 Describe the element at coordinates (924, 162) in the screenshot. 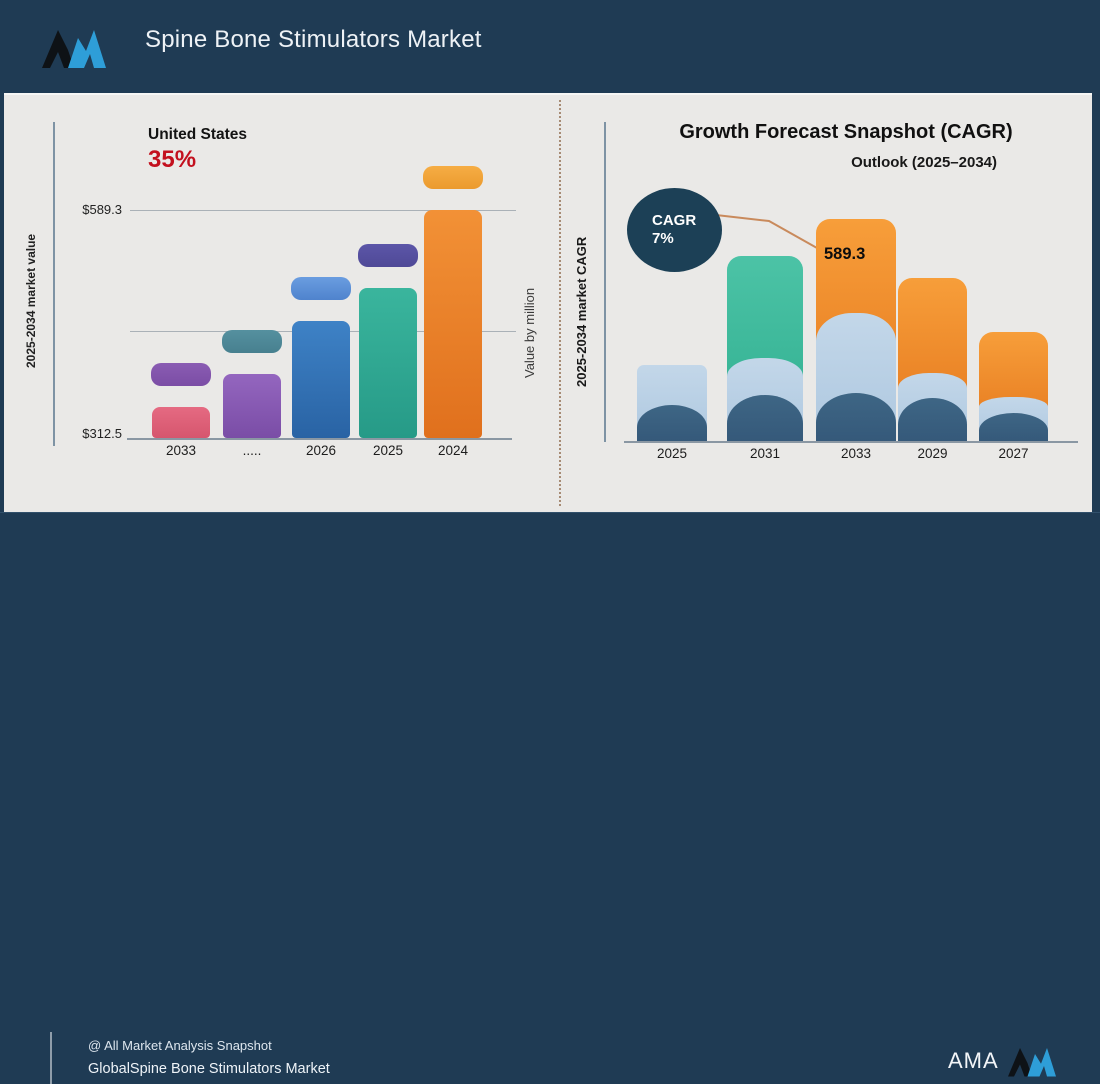

I see `right-chart-subtitle: Outlook (2025–2034)` at that location.